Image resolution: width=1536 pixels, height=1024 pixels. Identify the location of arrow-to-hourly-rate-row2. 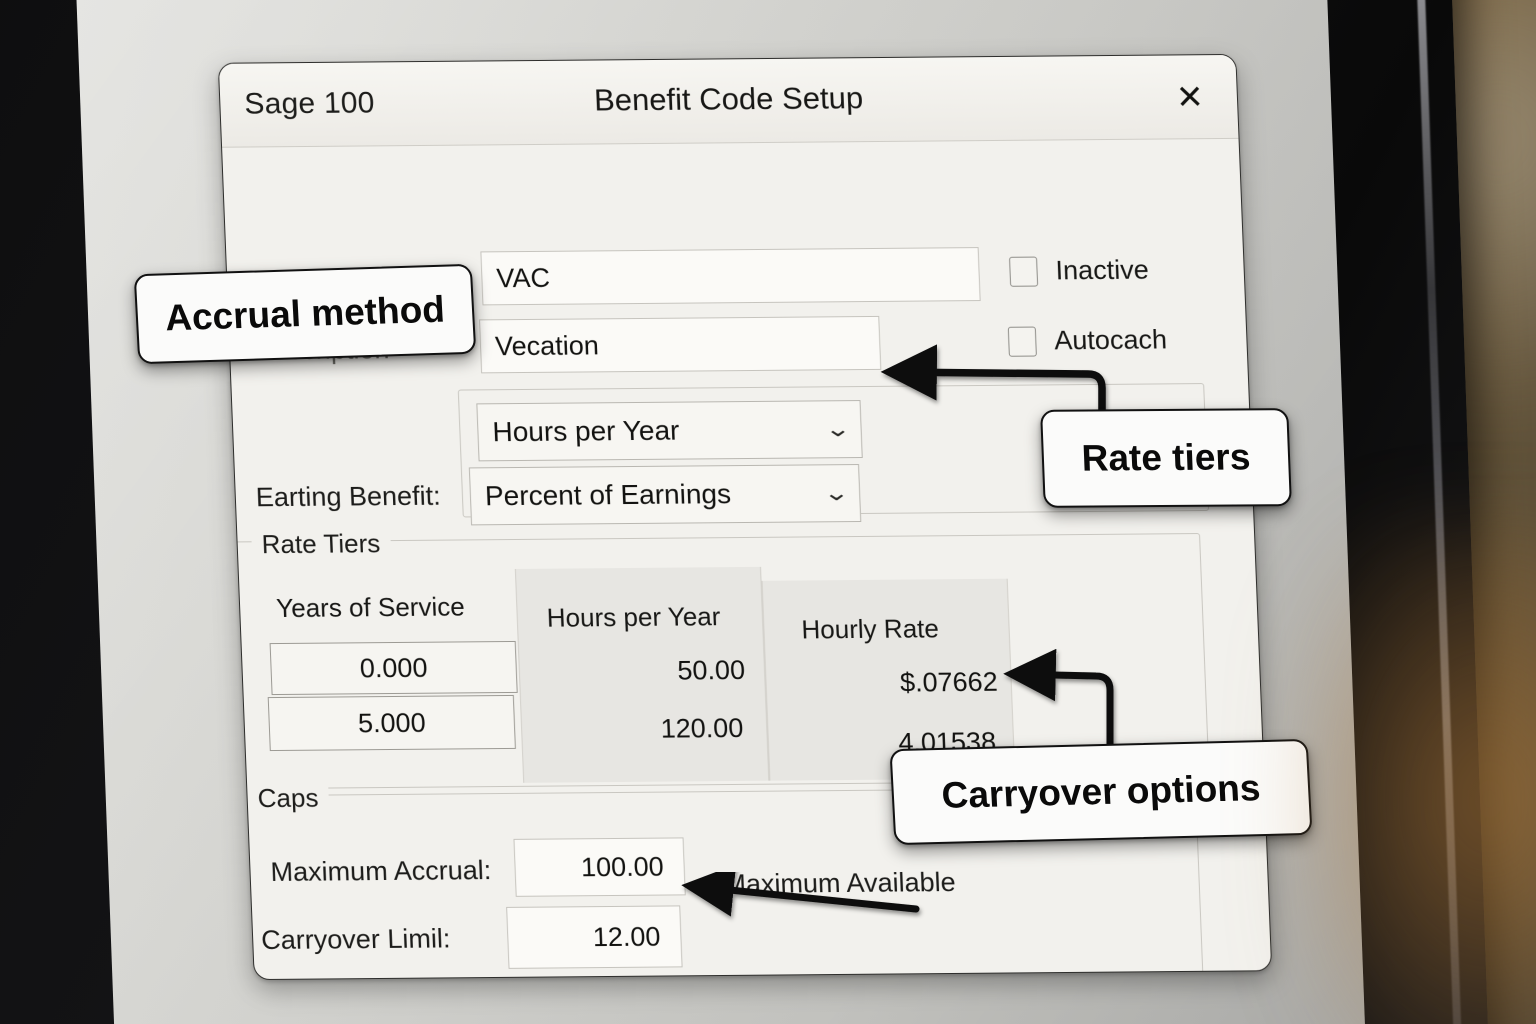
(1058, 698).